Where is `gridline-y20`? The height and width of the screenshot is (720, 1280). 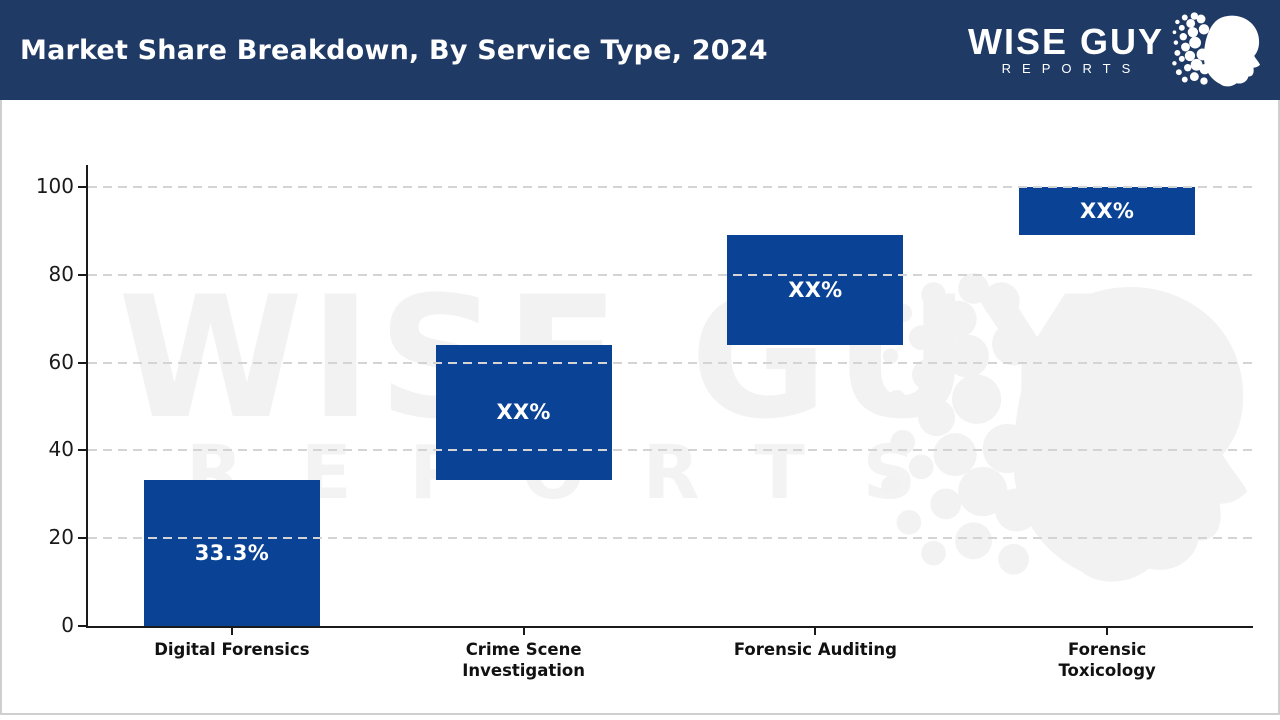
gridline-y20 is located at coordinates (670, 538).